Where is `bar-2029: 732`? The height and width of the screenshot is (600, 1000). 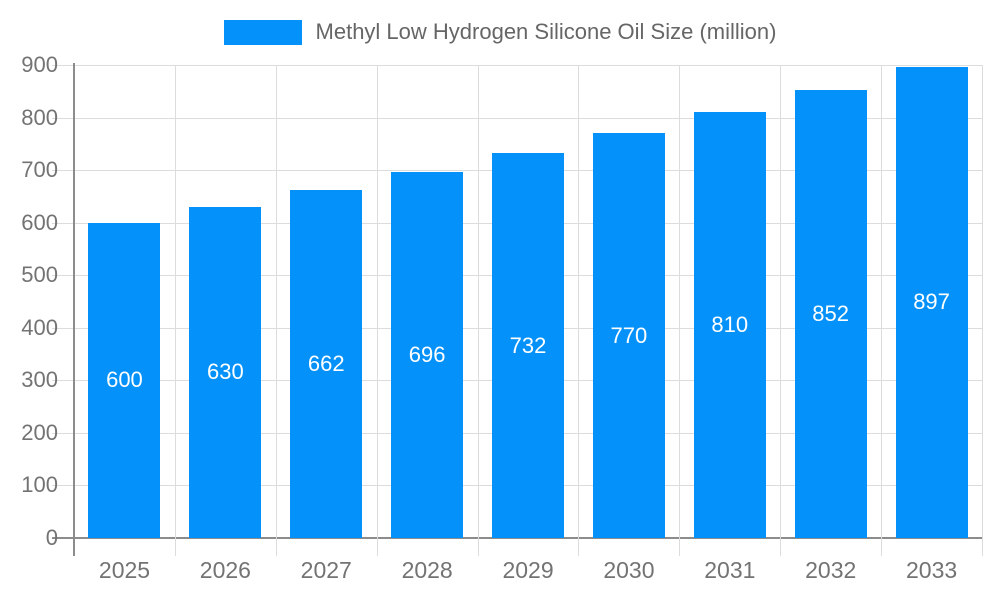 bar-2029: 732 is located at coordinates (528, 345).